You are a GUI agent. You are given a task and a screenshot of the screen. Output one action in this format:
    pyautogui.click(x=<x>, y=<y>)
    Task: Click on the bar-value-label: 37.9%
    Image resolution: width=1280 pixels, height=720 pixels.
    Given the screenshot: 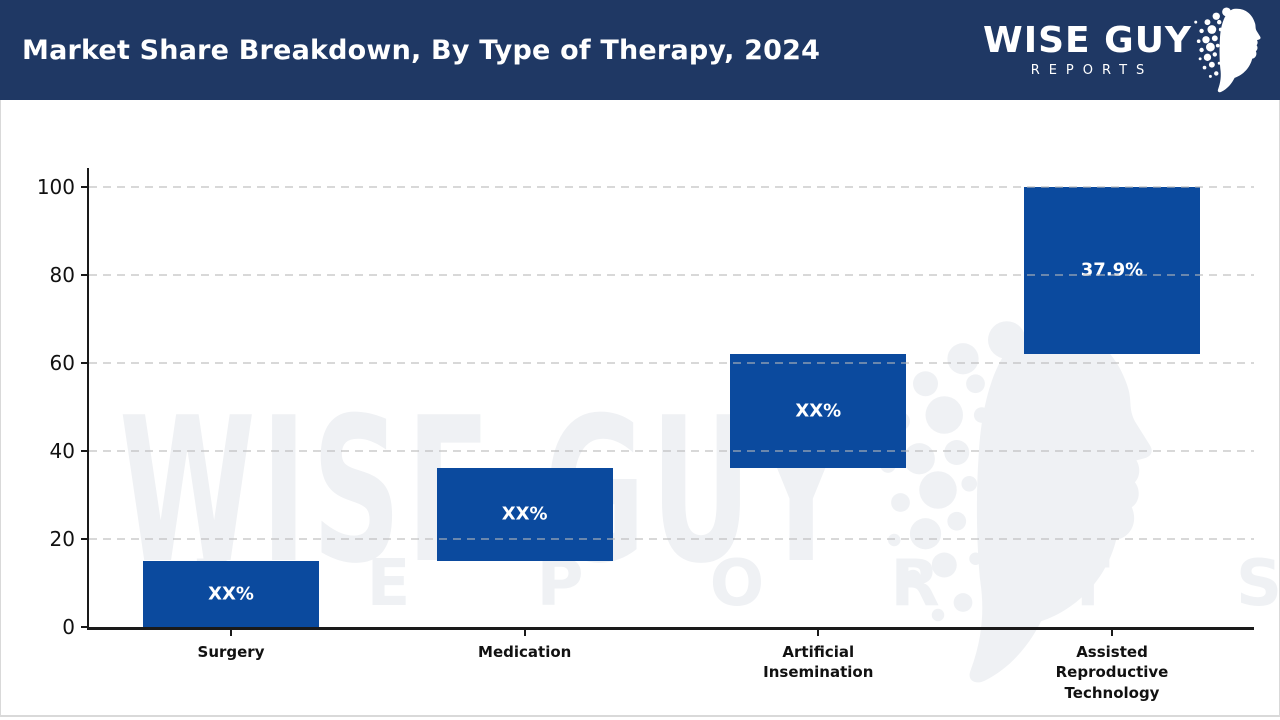 What is the action you would take?
    pyautogui.click(x=1112, y=270)
    